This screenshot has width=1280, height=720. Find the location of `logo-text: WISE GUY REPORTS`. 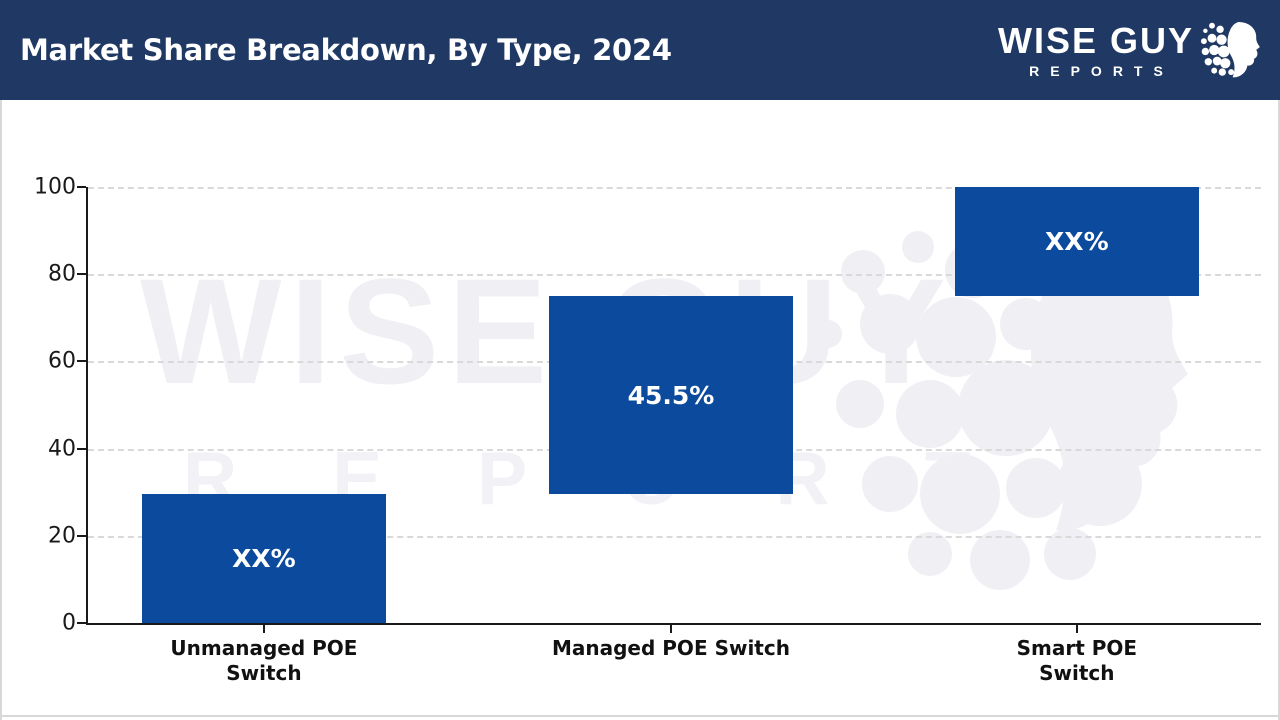

logo-text: WISE GUY REPORTS is located at coordinates (1095, 49).